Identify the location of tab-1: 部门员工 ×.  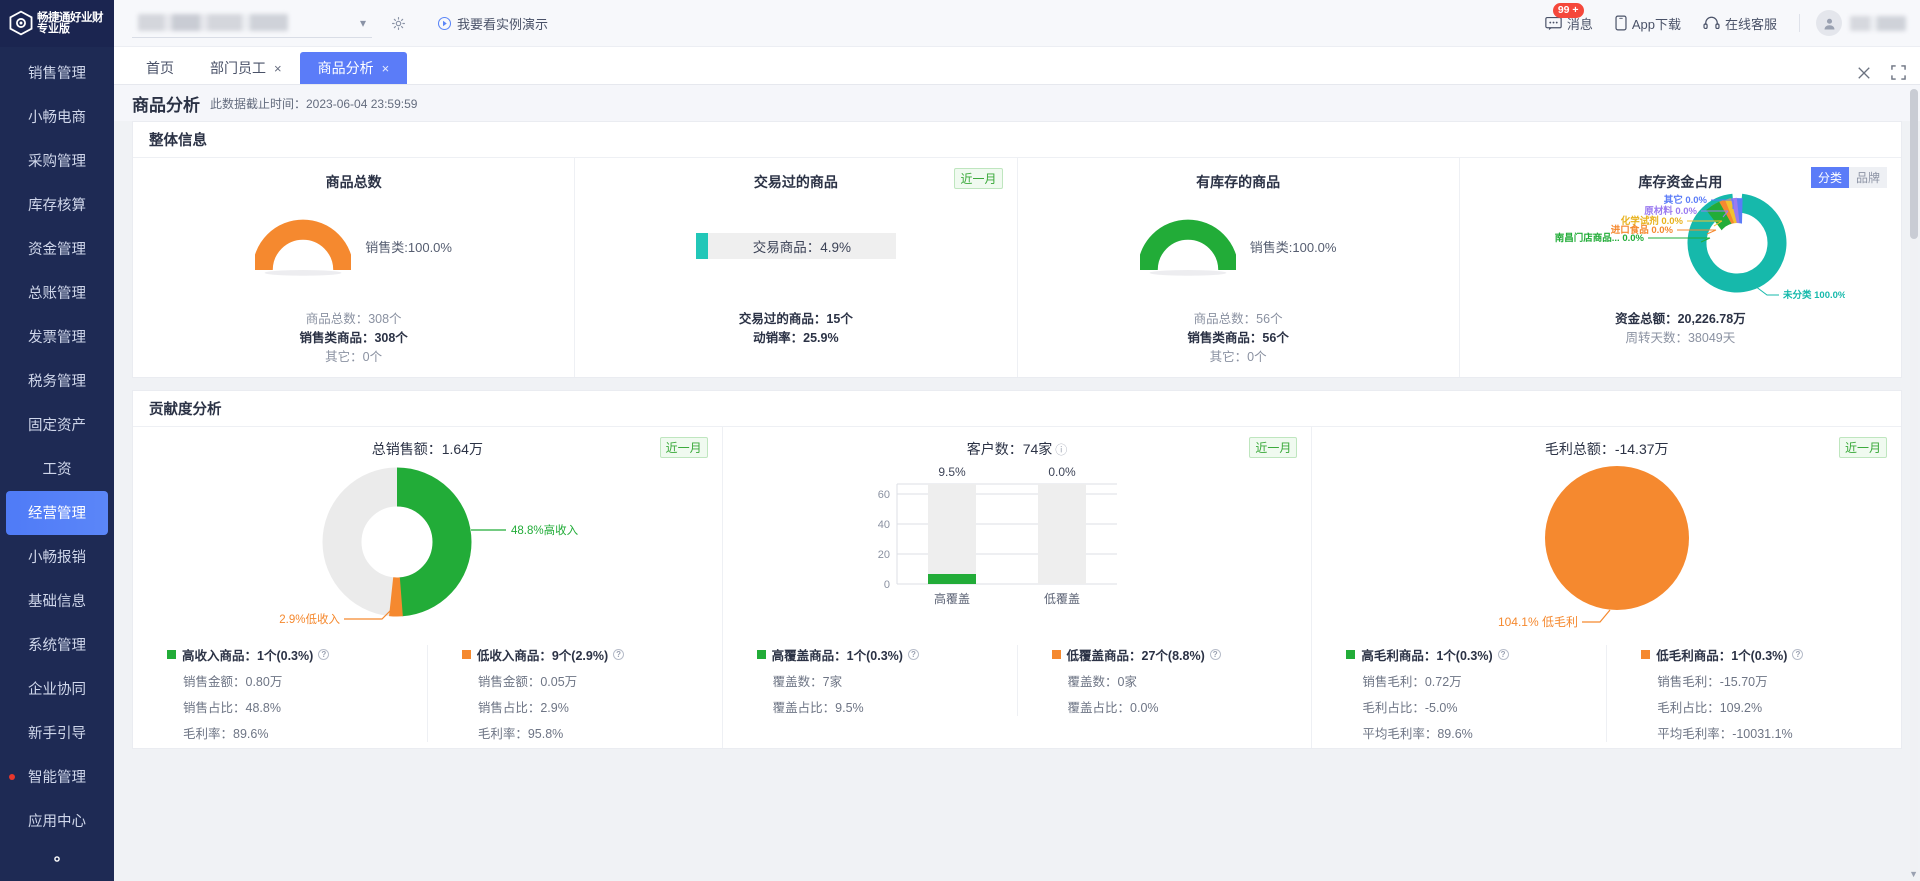
(246, 68).